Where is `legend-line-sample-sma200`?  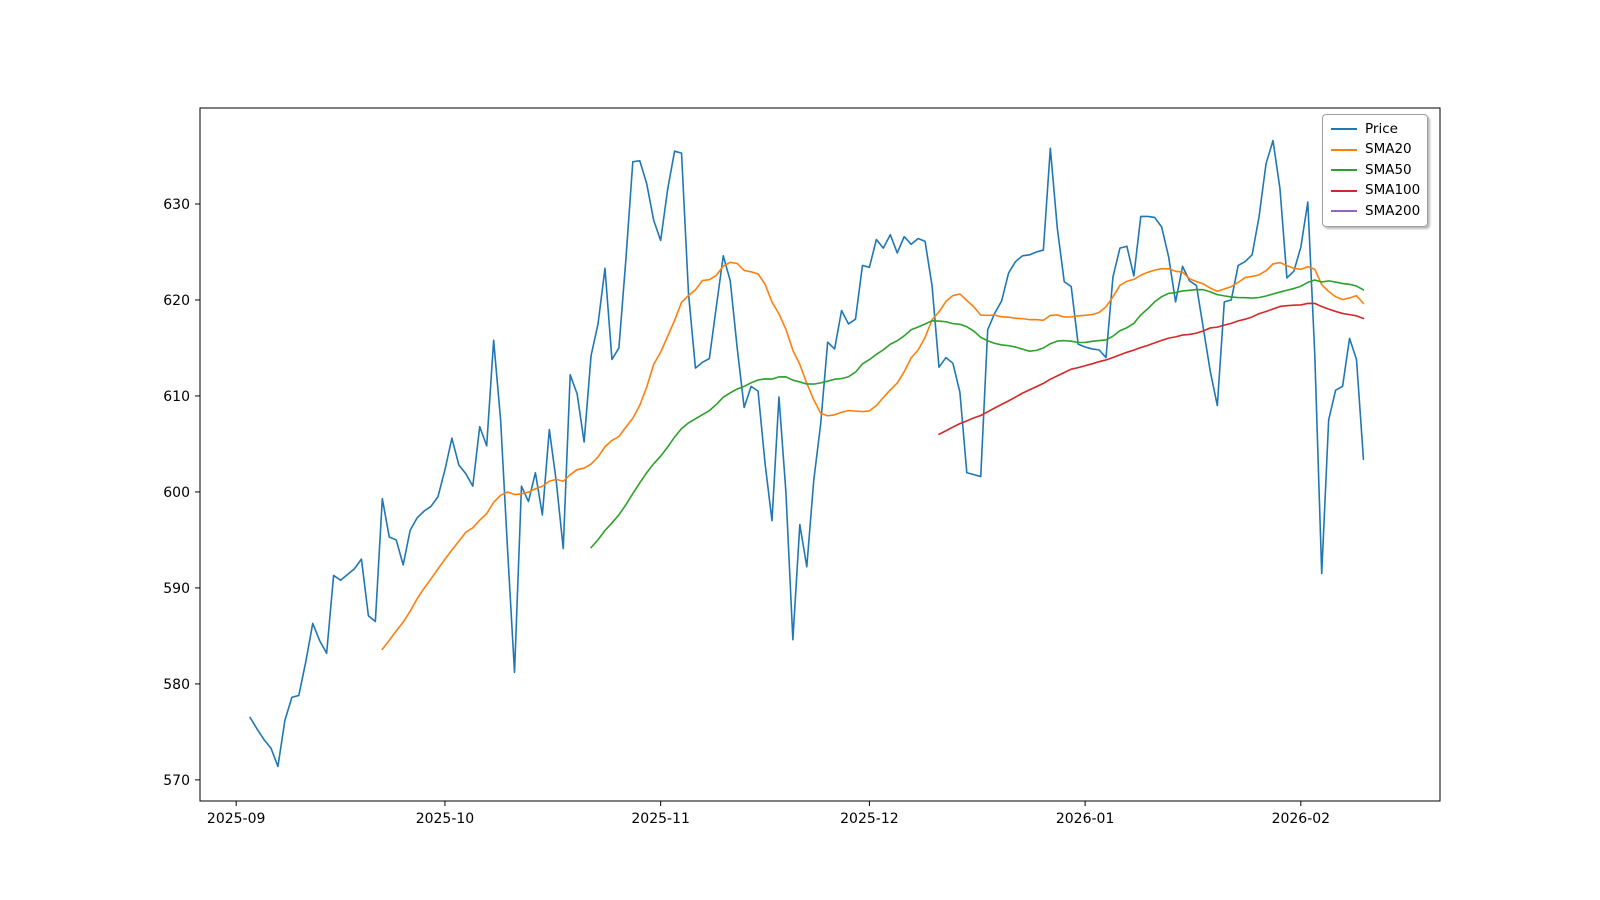 legend-line-sample-sma200 is located at coordinates (1344, 211).